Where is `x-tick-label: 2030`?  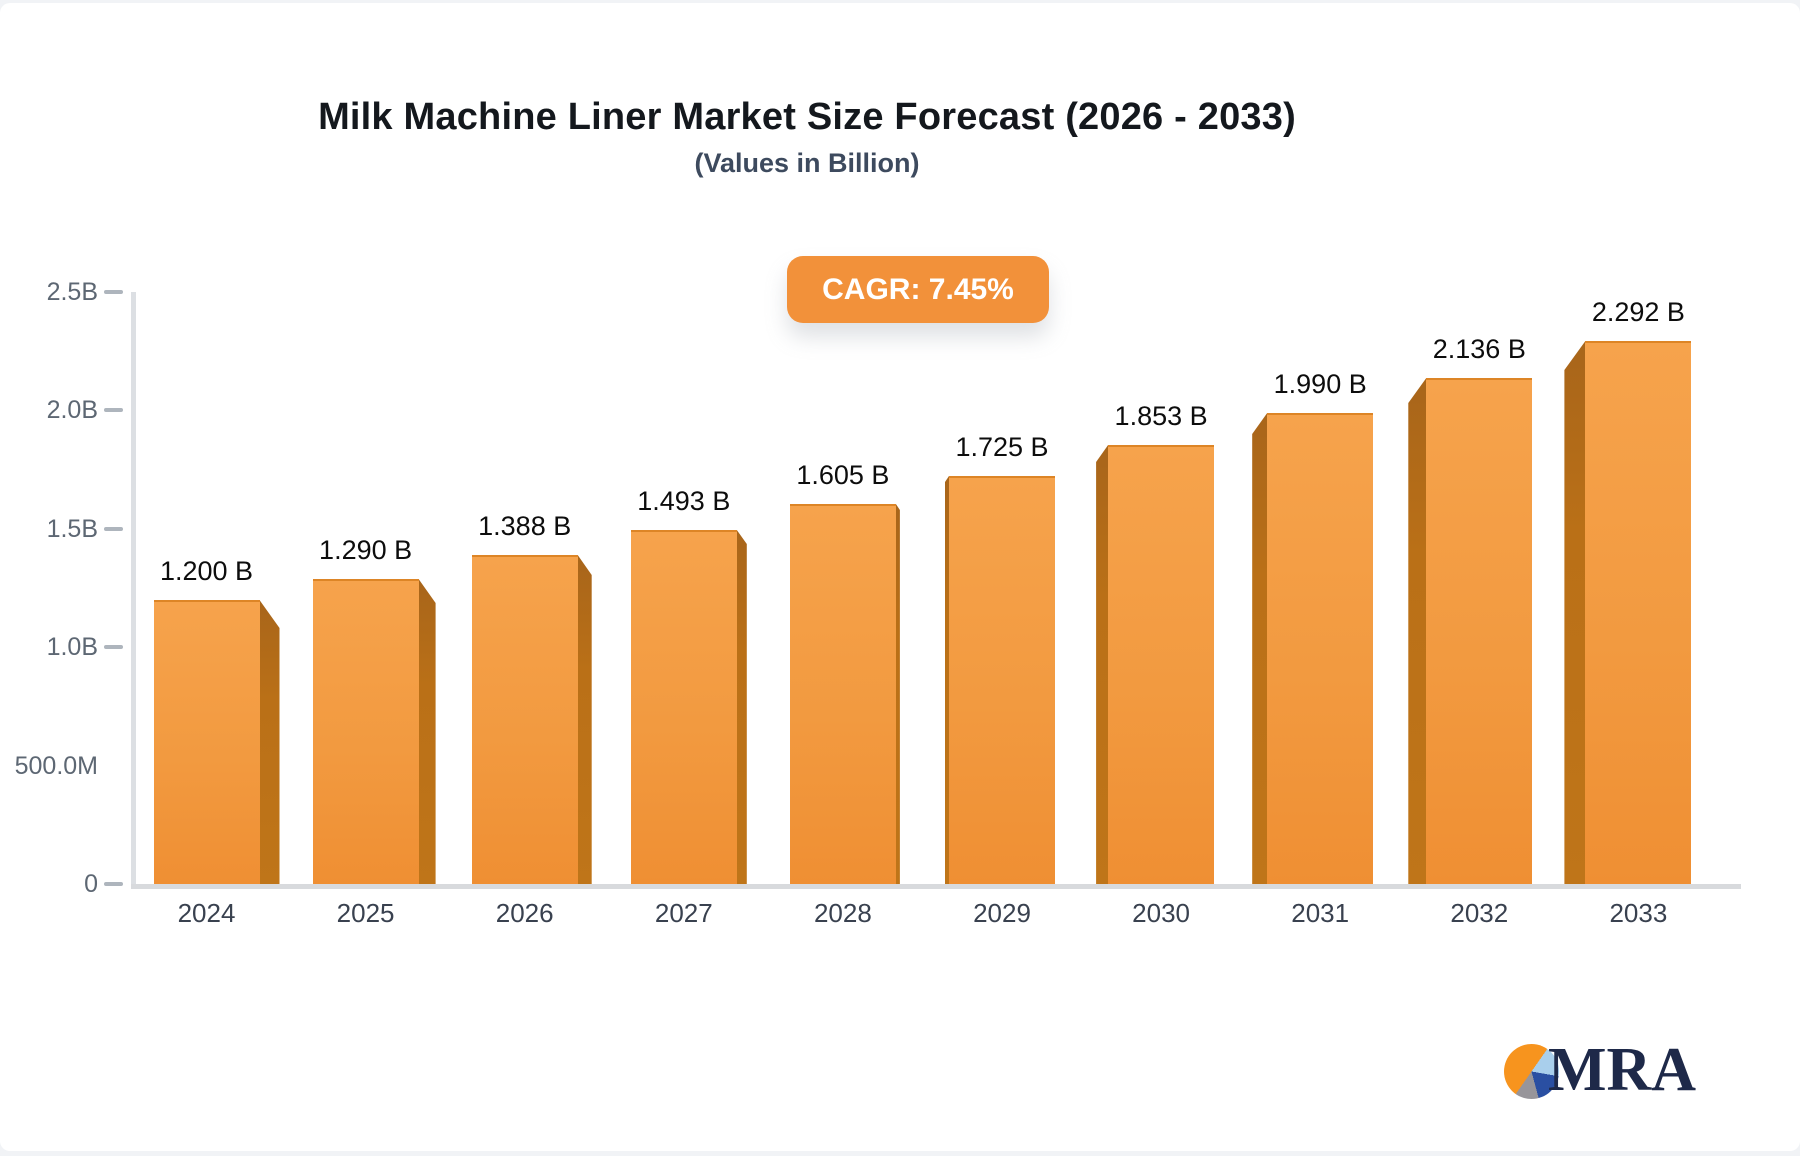
x-tick-label: 2030 is located at coordinates (1161, 913).